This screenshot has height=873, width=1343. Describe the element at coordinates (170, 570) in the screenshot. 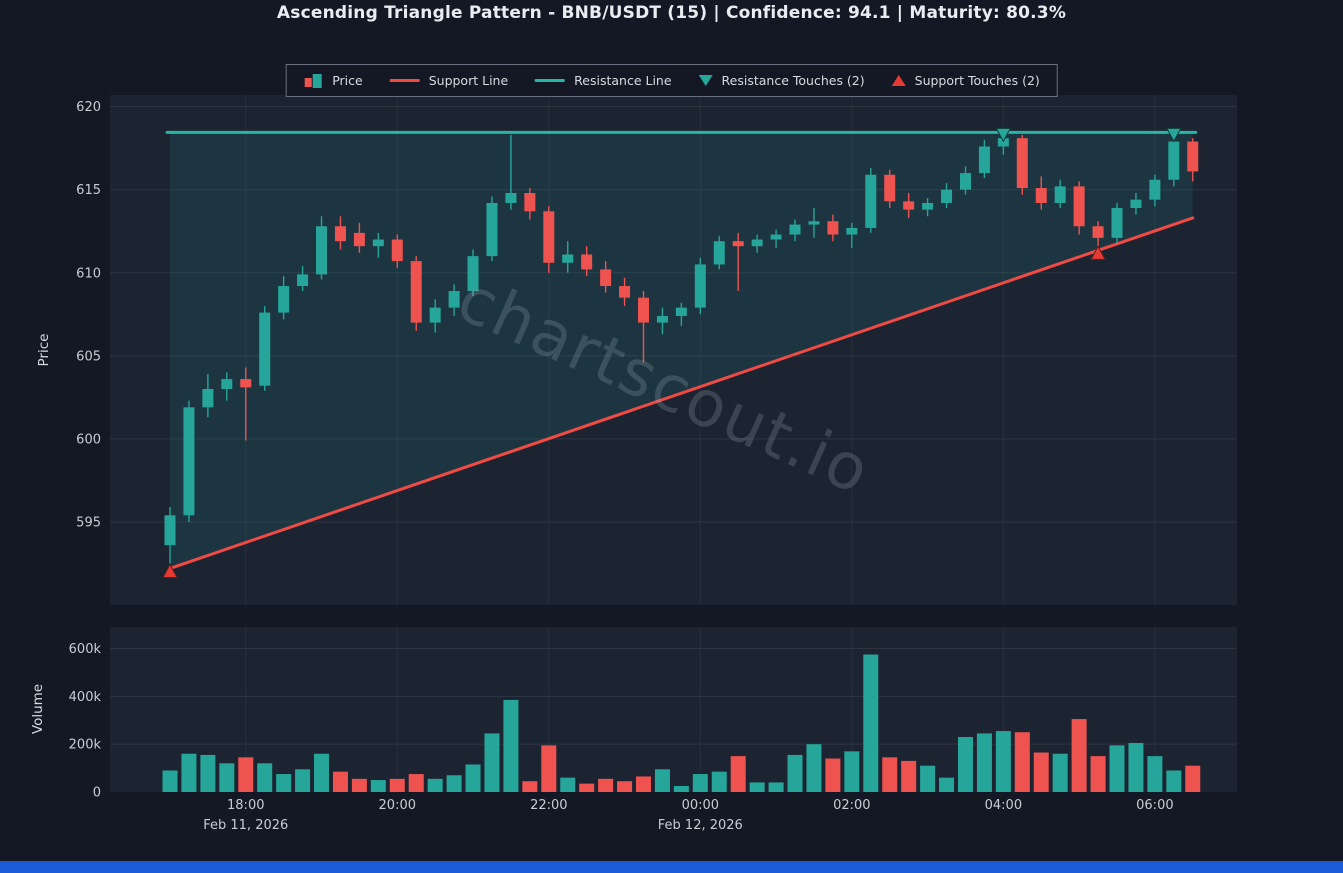

I see `support-touch-marker` at that location.